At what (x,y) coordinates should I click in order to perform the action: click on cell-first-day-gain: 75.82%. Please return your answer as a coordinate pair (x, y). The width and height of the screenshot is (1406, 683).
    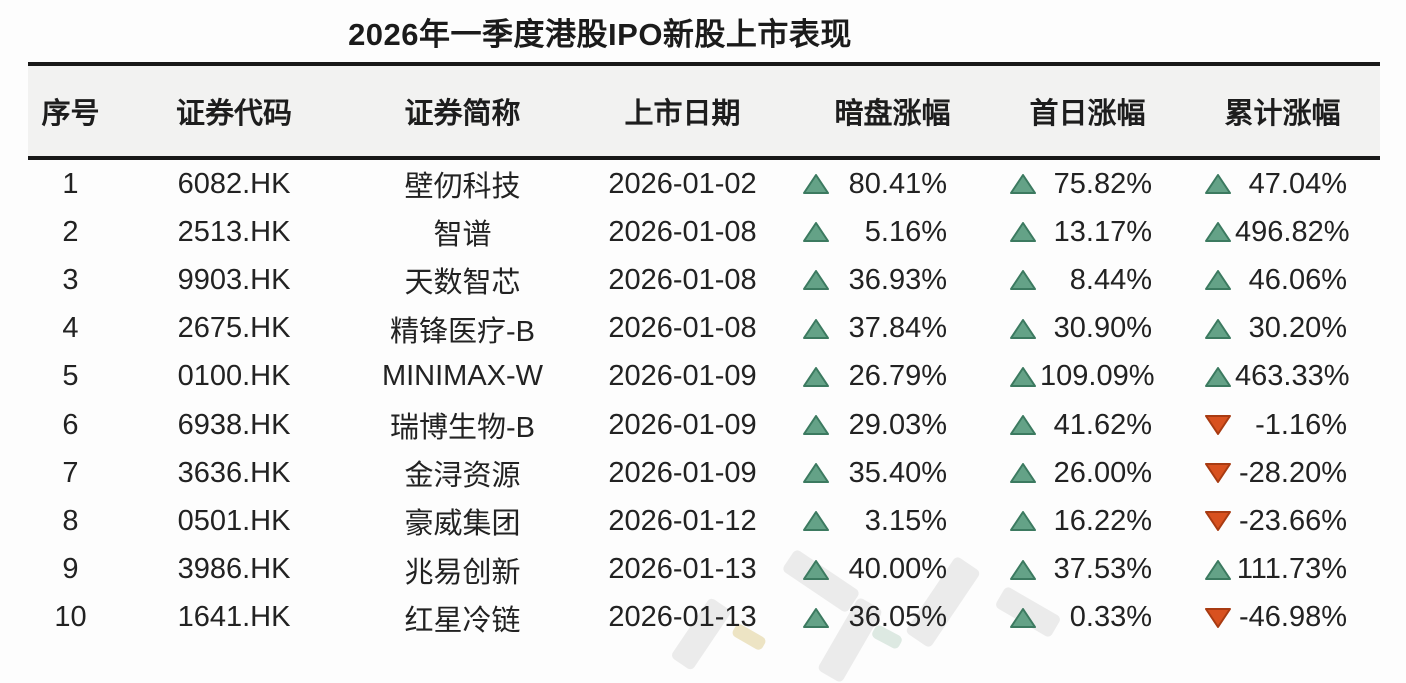
    Looking at the image, I should click on (1087, 184).